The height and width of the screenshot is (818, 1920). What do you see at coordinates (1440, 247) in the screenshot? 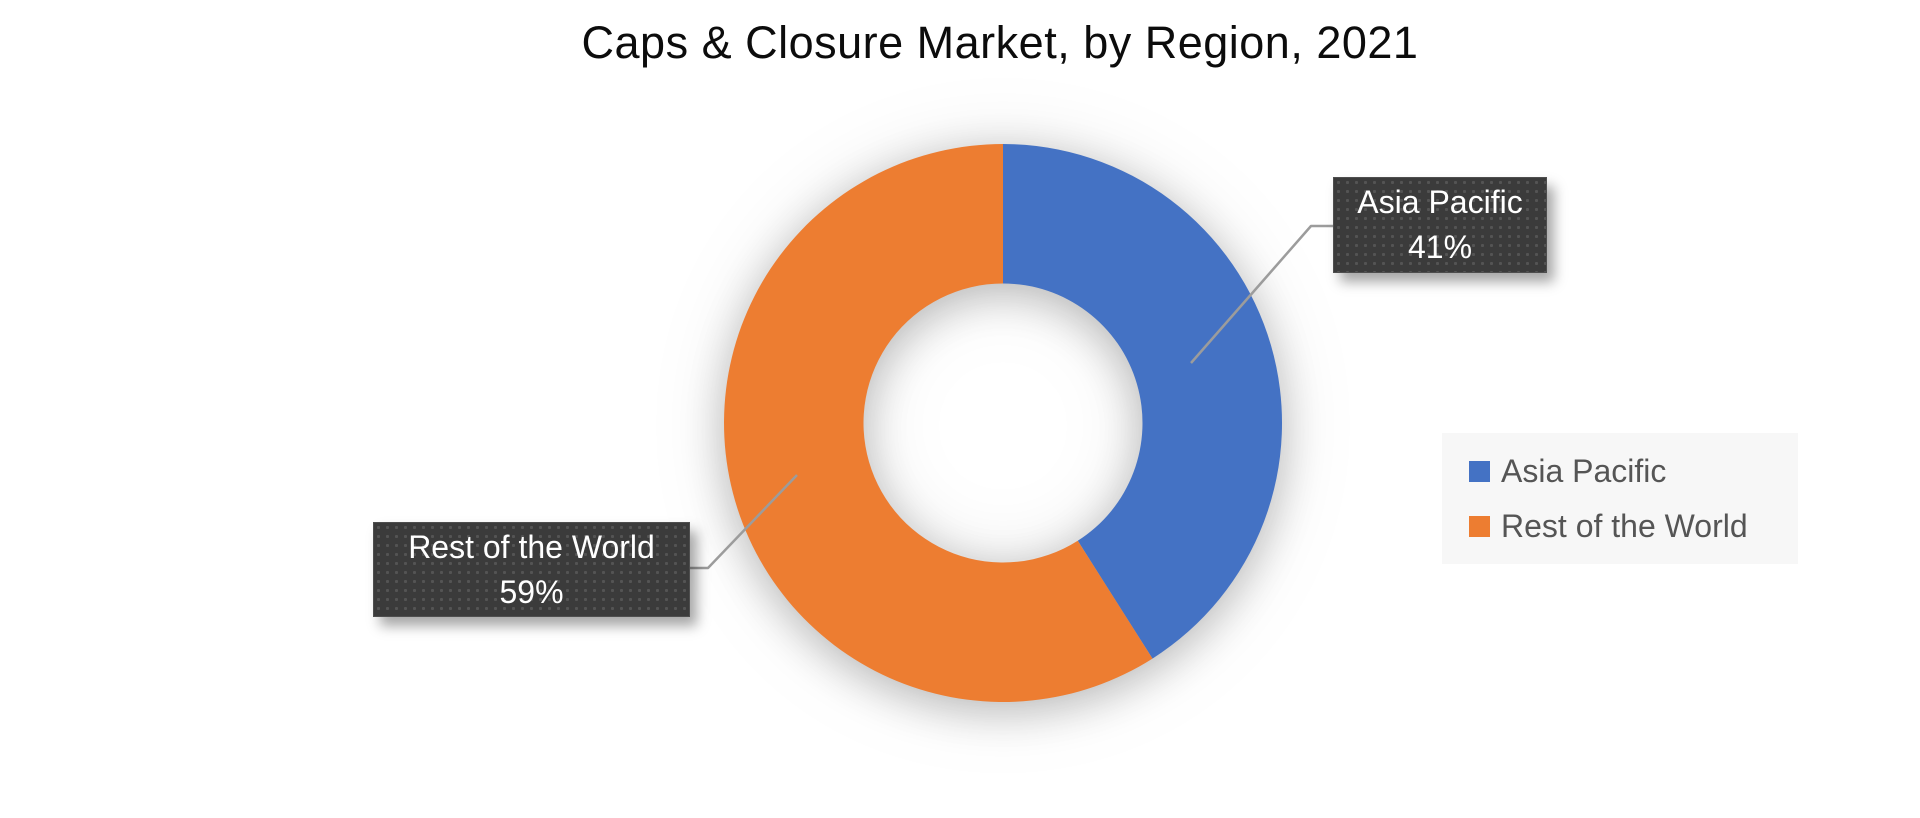
I see `callout-asia-pacific-value: 41%` at bounding box center [1440, 247].